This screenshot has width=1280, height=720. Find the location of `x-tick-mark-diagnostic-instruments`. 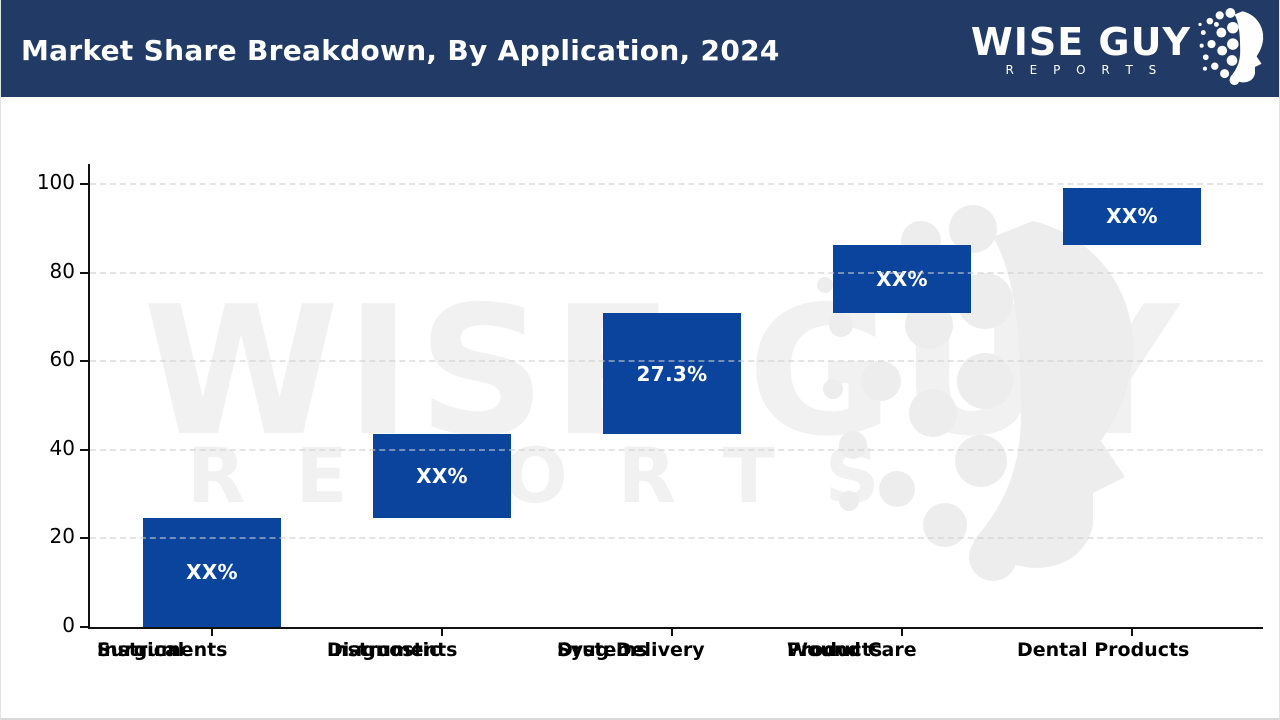

x-tick-mark-diagnostic-instruments is located at coordinates (442, 632).